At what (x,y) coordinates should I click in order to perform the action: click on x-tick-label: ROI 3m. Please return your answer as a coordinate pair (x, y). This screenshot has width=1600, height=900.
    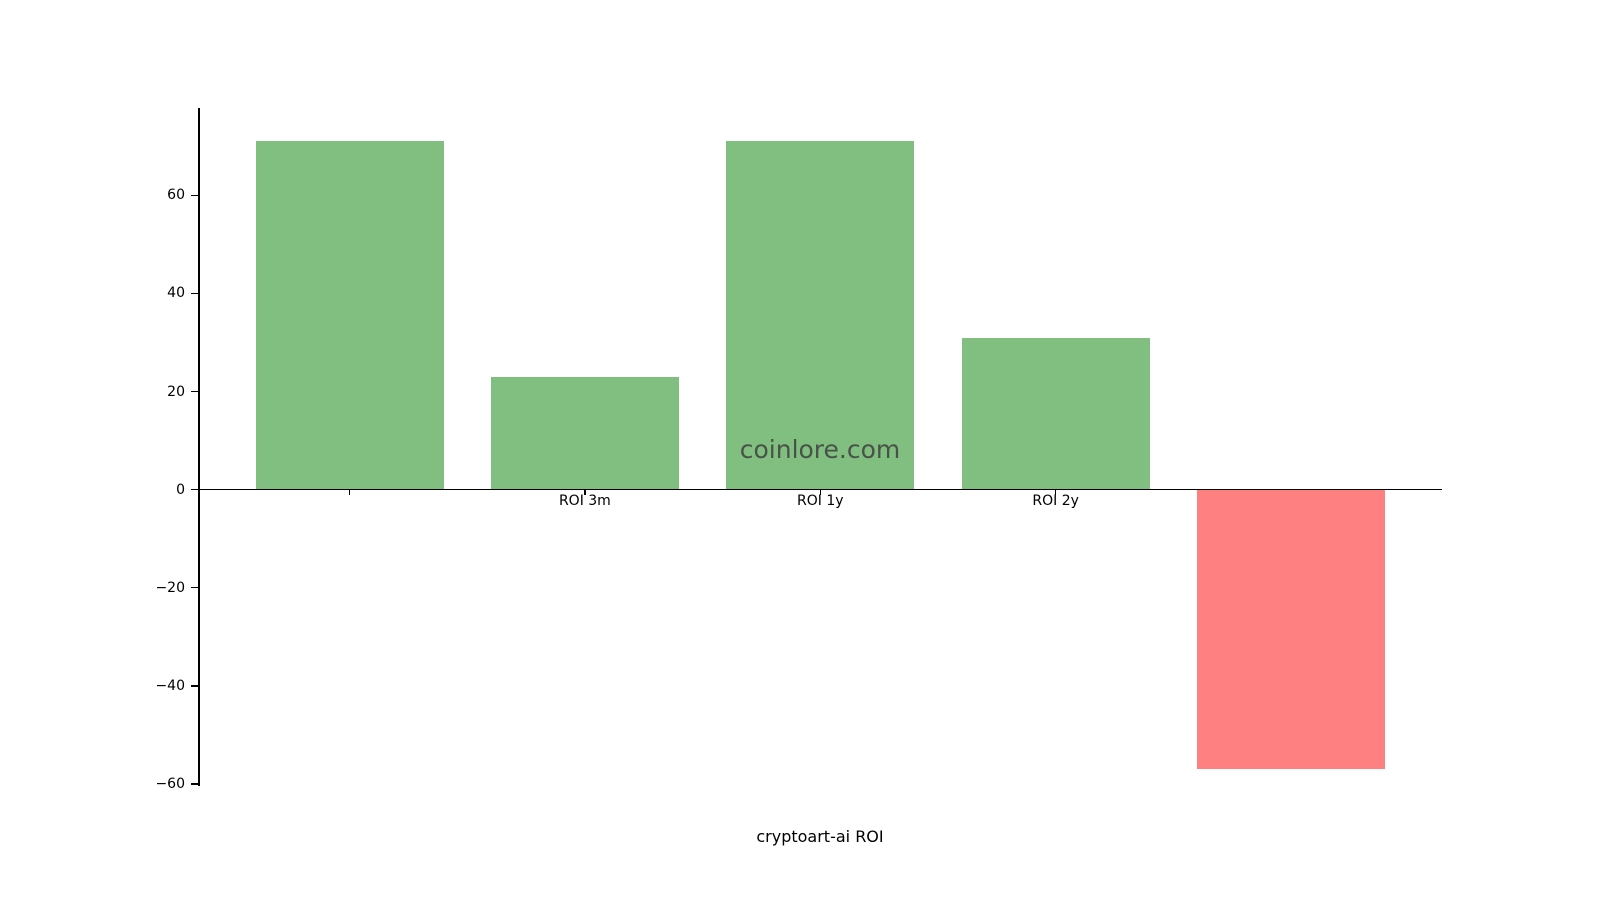
    Looking at the image, I should click on (584, 500).